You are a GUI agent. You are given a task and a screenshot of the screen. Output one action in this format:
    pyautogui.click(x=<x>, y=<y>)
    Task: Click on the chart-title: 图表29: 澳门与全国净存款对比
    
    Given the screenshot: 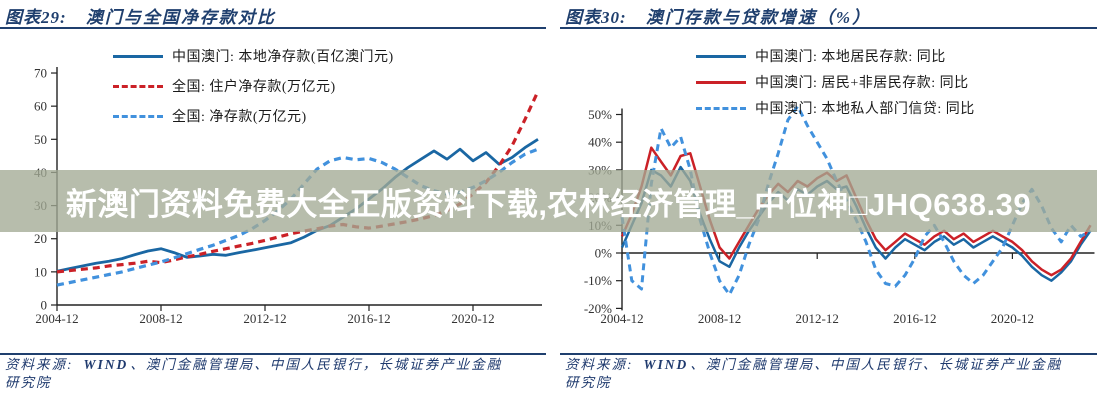 What is the action you would take?
    pyautogui.click(x=140, y=15)
    